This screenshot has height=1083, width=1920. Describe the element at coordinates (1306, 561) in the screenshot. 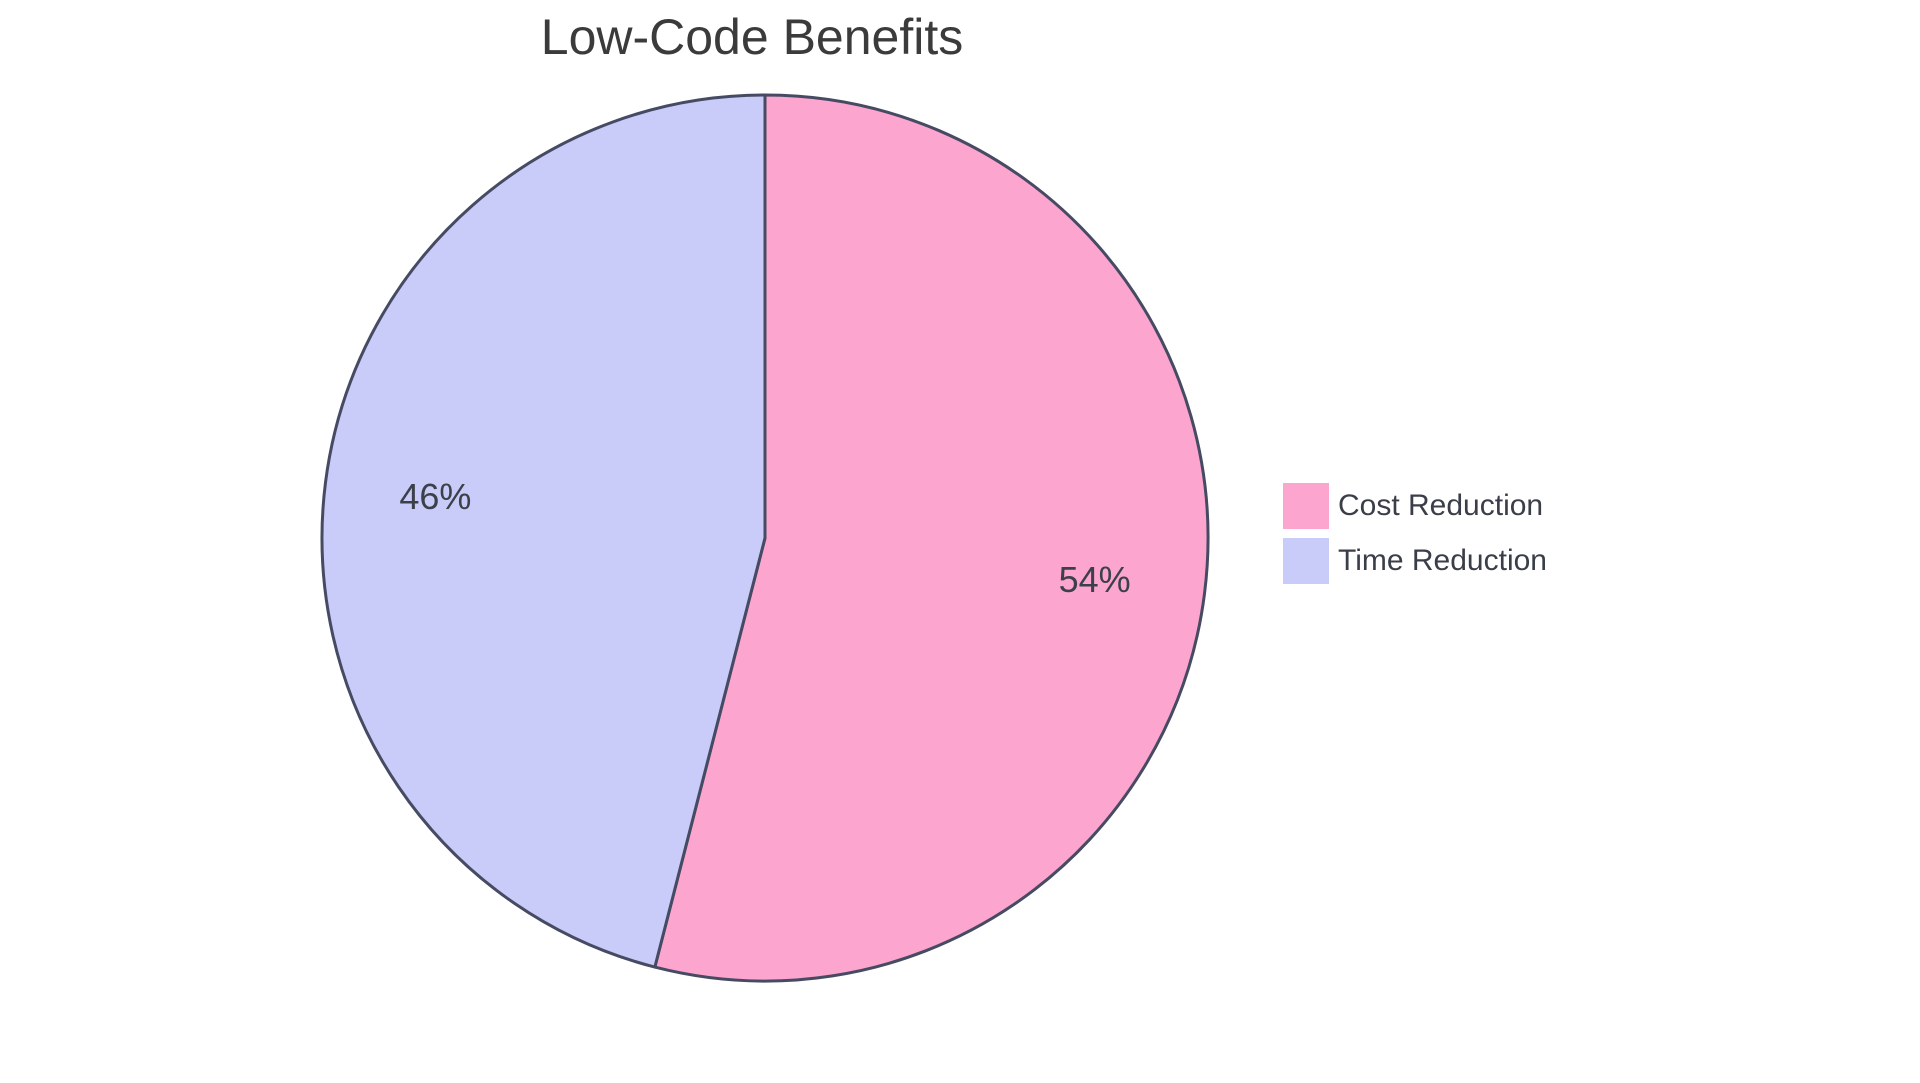

I see `legend-swatch-time-reduction` at that location.